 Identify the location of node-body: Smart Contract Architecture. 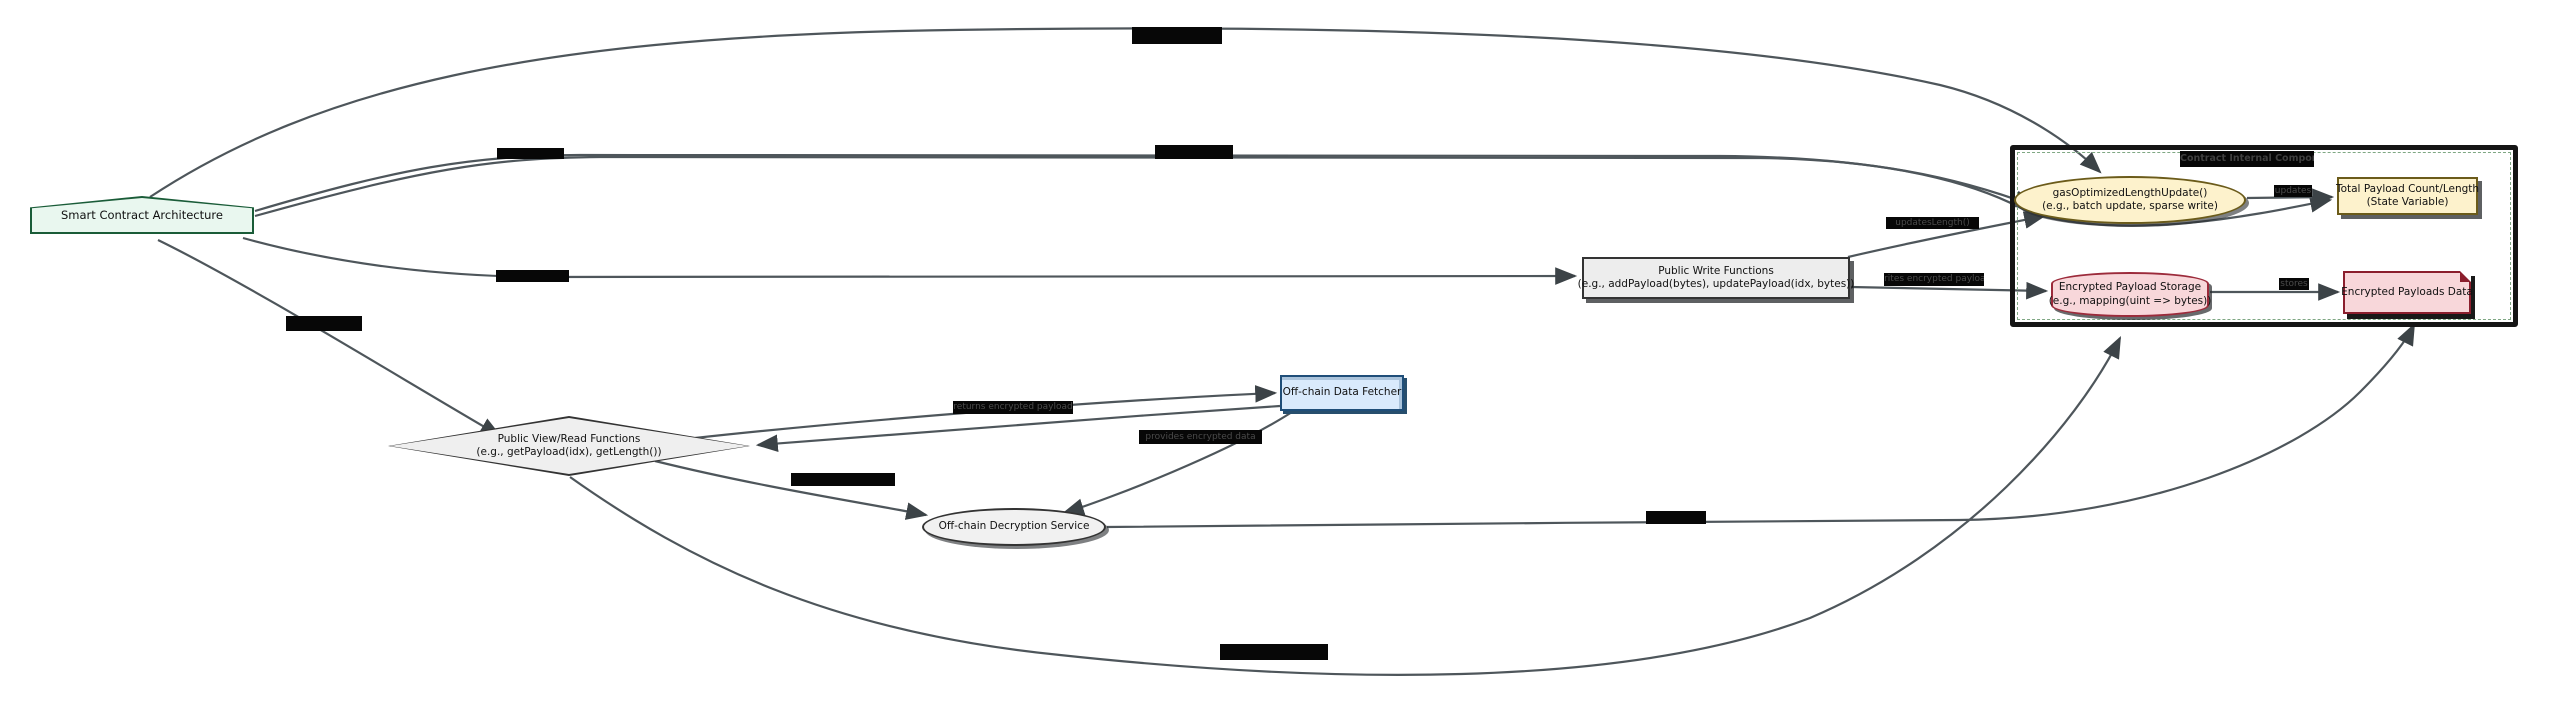
(142, 215).